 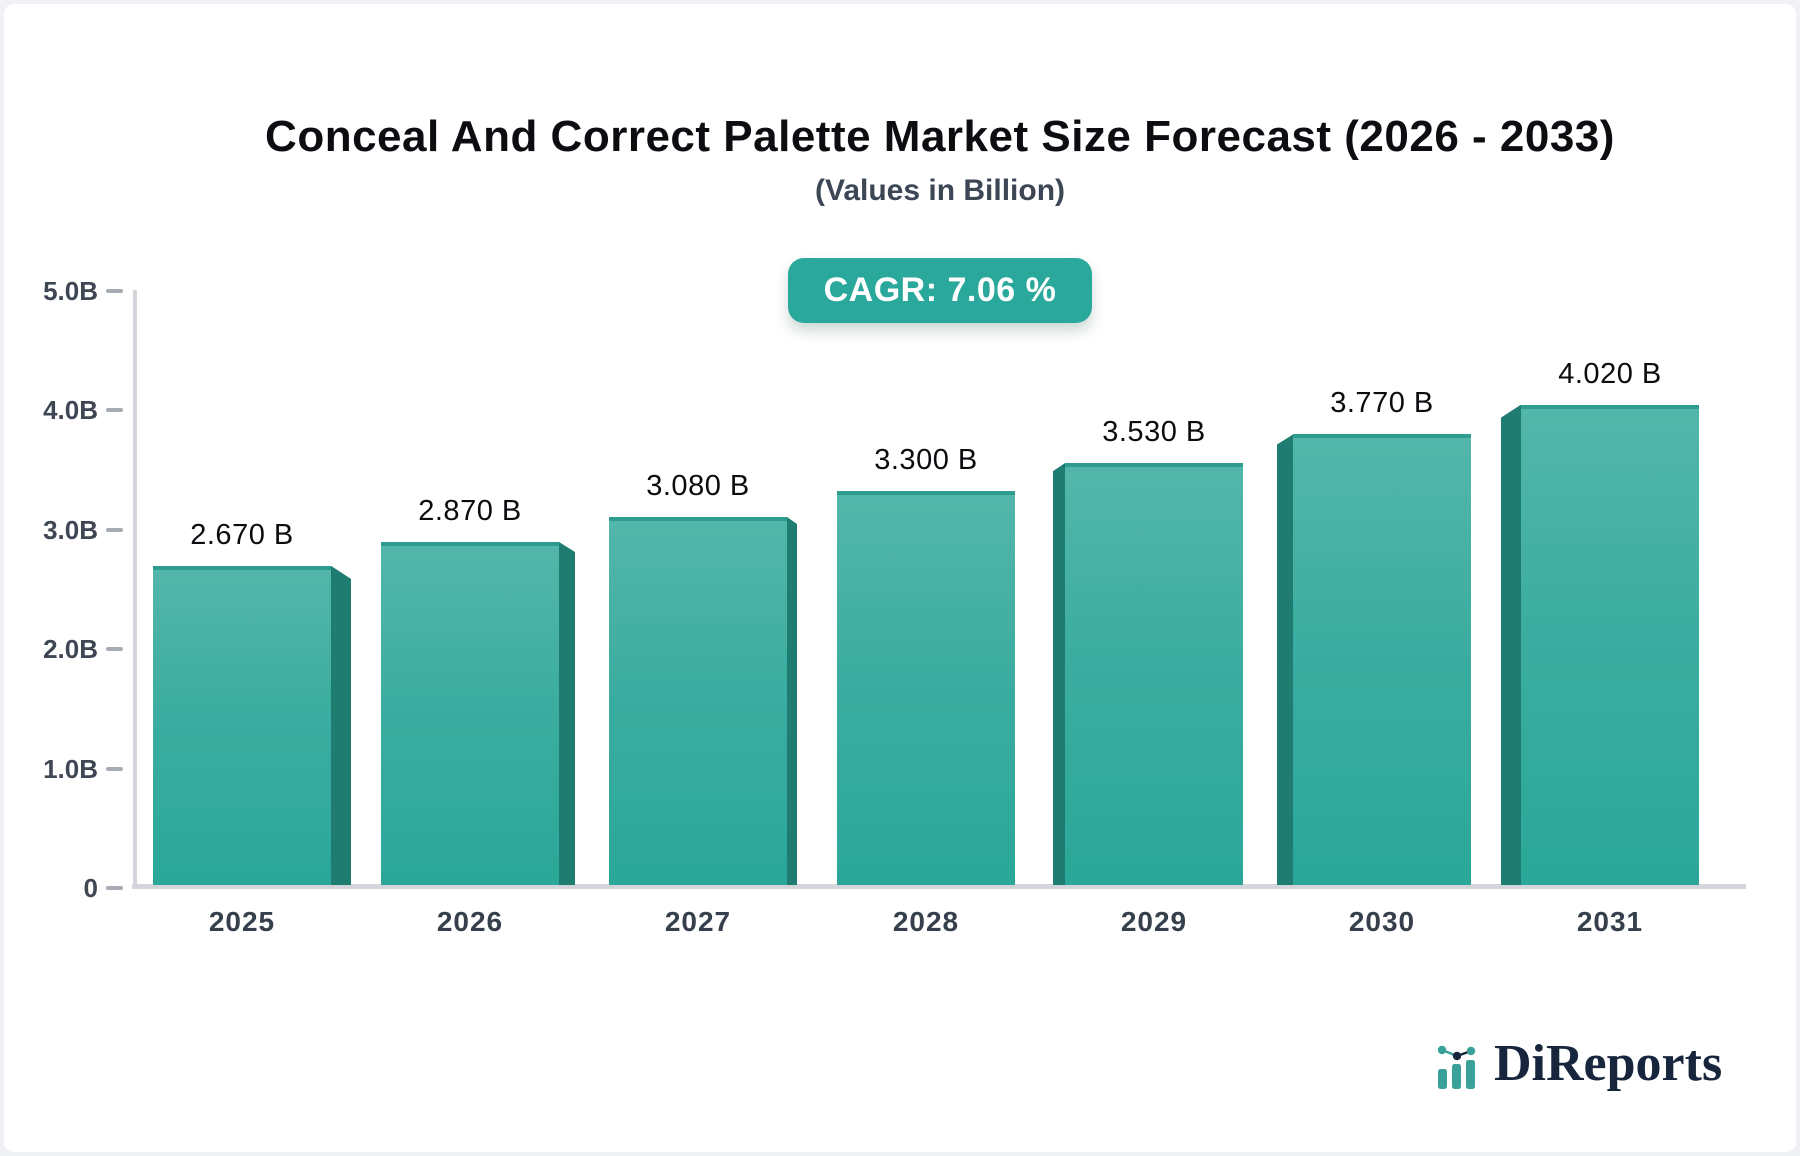 I want to click on y-tick-label: 0, so click(x=90, y=888).